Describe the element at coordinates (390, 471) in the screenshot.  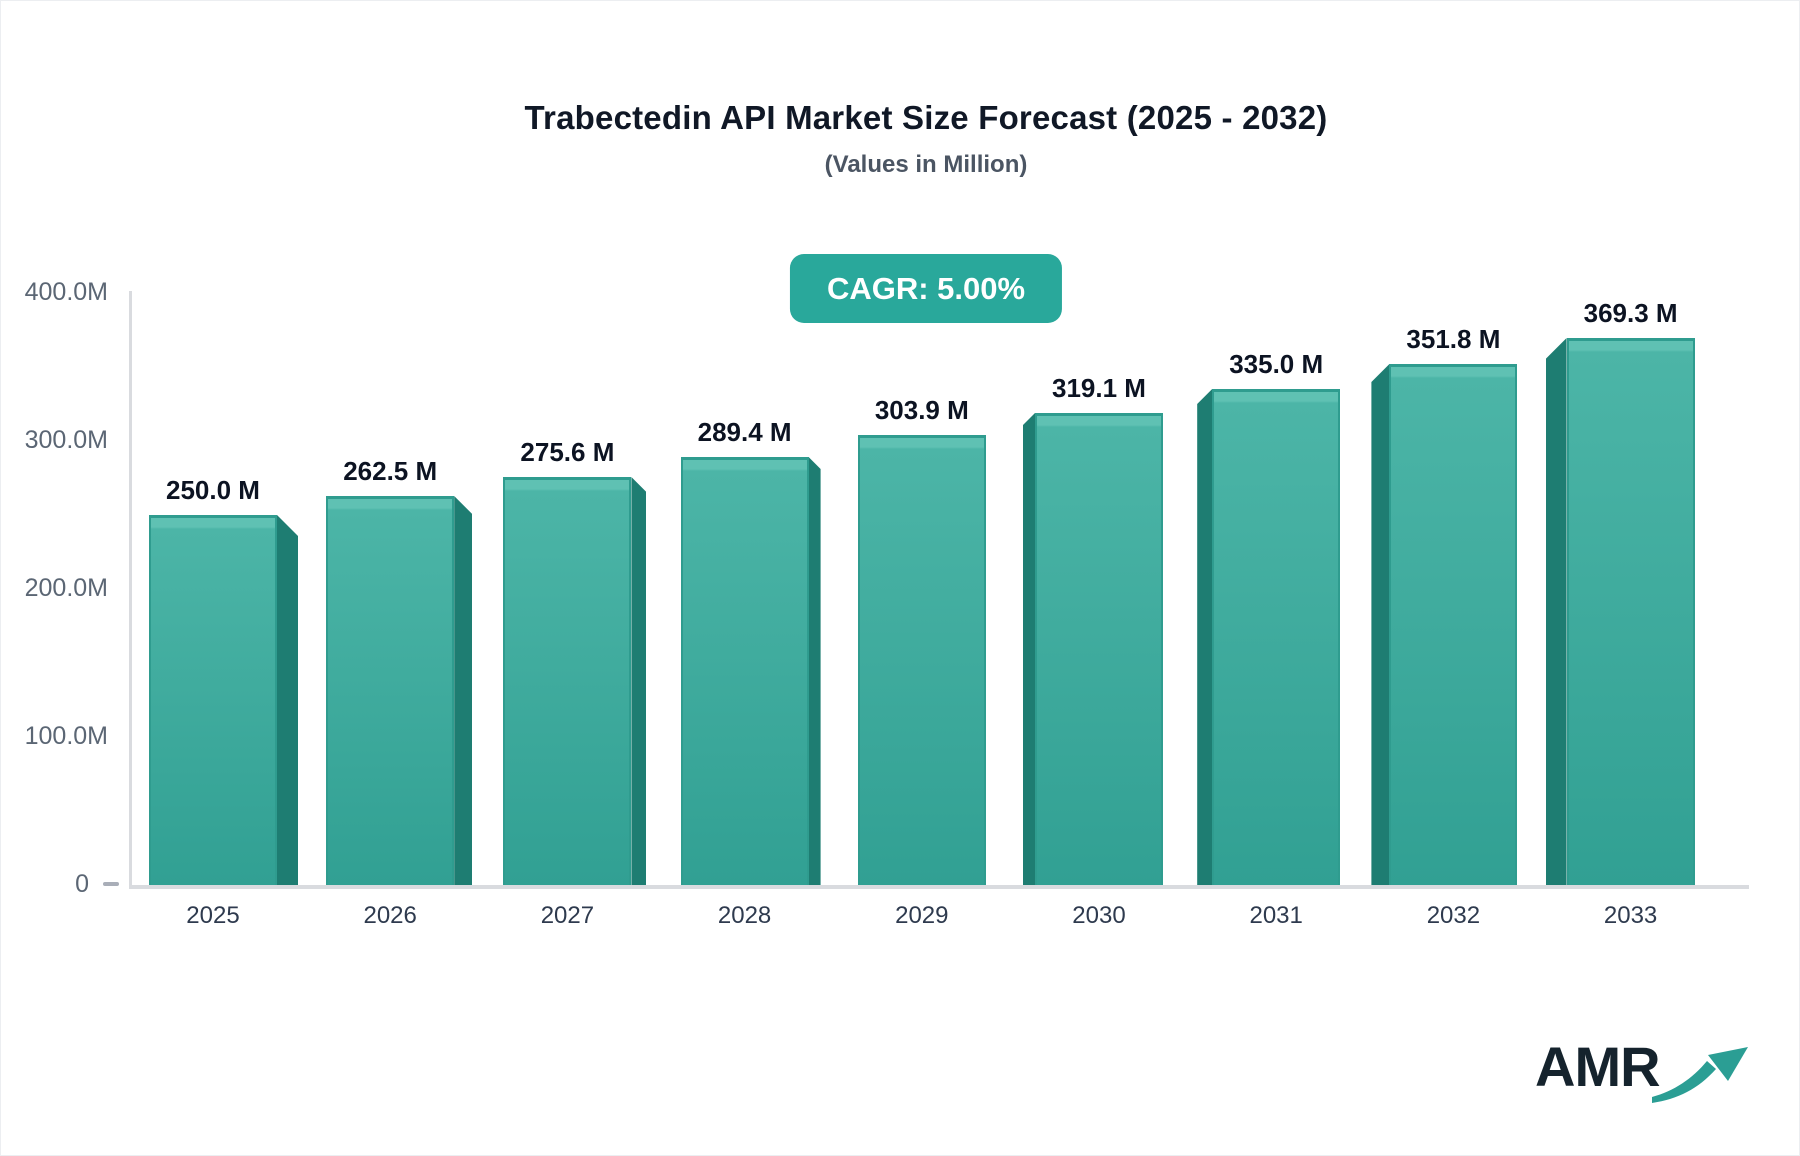
I see `bar-value-label: 262.5 M` at that location.